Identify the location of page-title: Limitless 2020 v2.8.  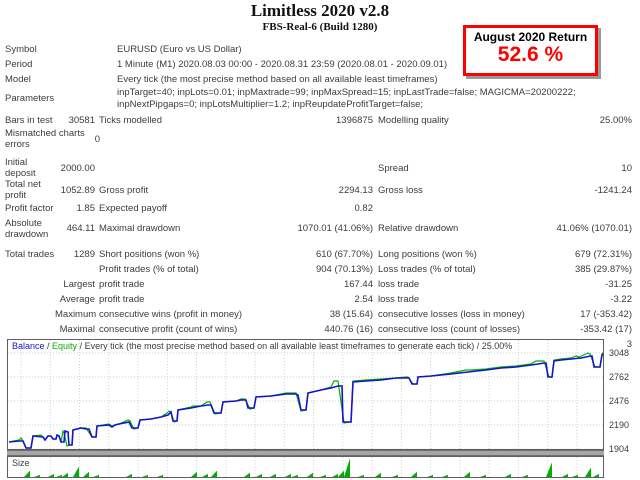
(320, 10).